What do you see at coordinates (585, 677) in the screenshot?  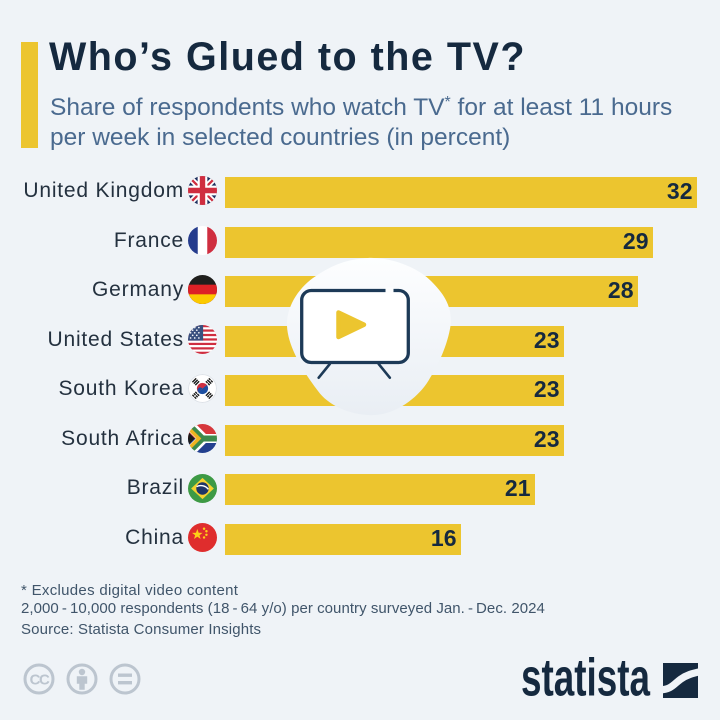 I see `svg-text: statista` at bounding box center [585, 677].